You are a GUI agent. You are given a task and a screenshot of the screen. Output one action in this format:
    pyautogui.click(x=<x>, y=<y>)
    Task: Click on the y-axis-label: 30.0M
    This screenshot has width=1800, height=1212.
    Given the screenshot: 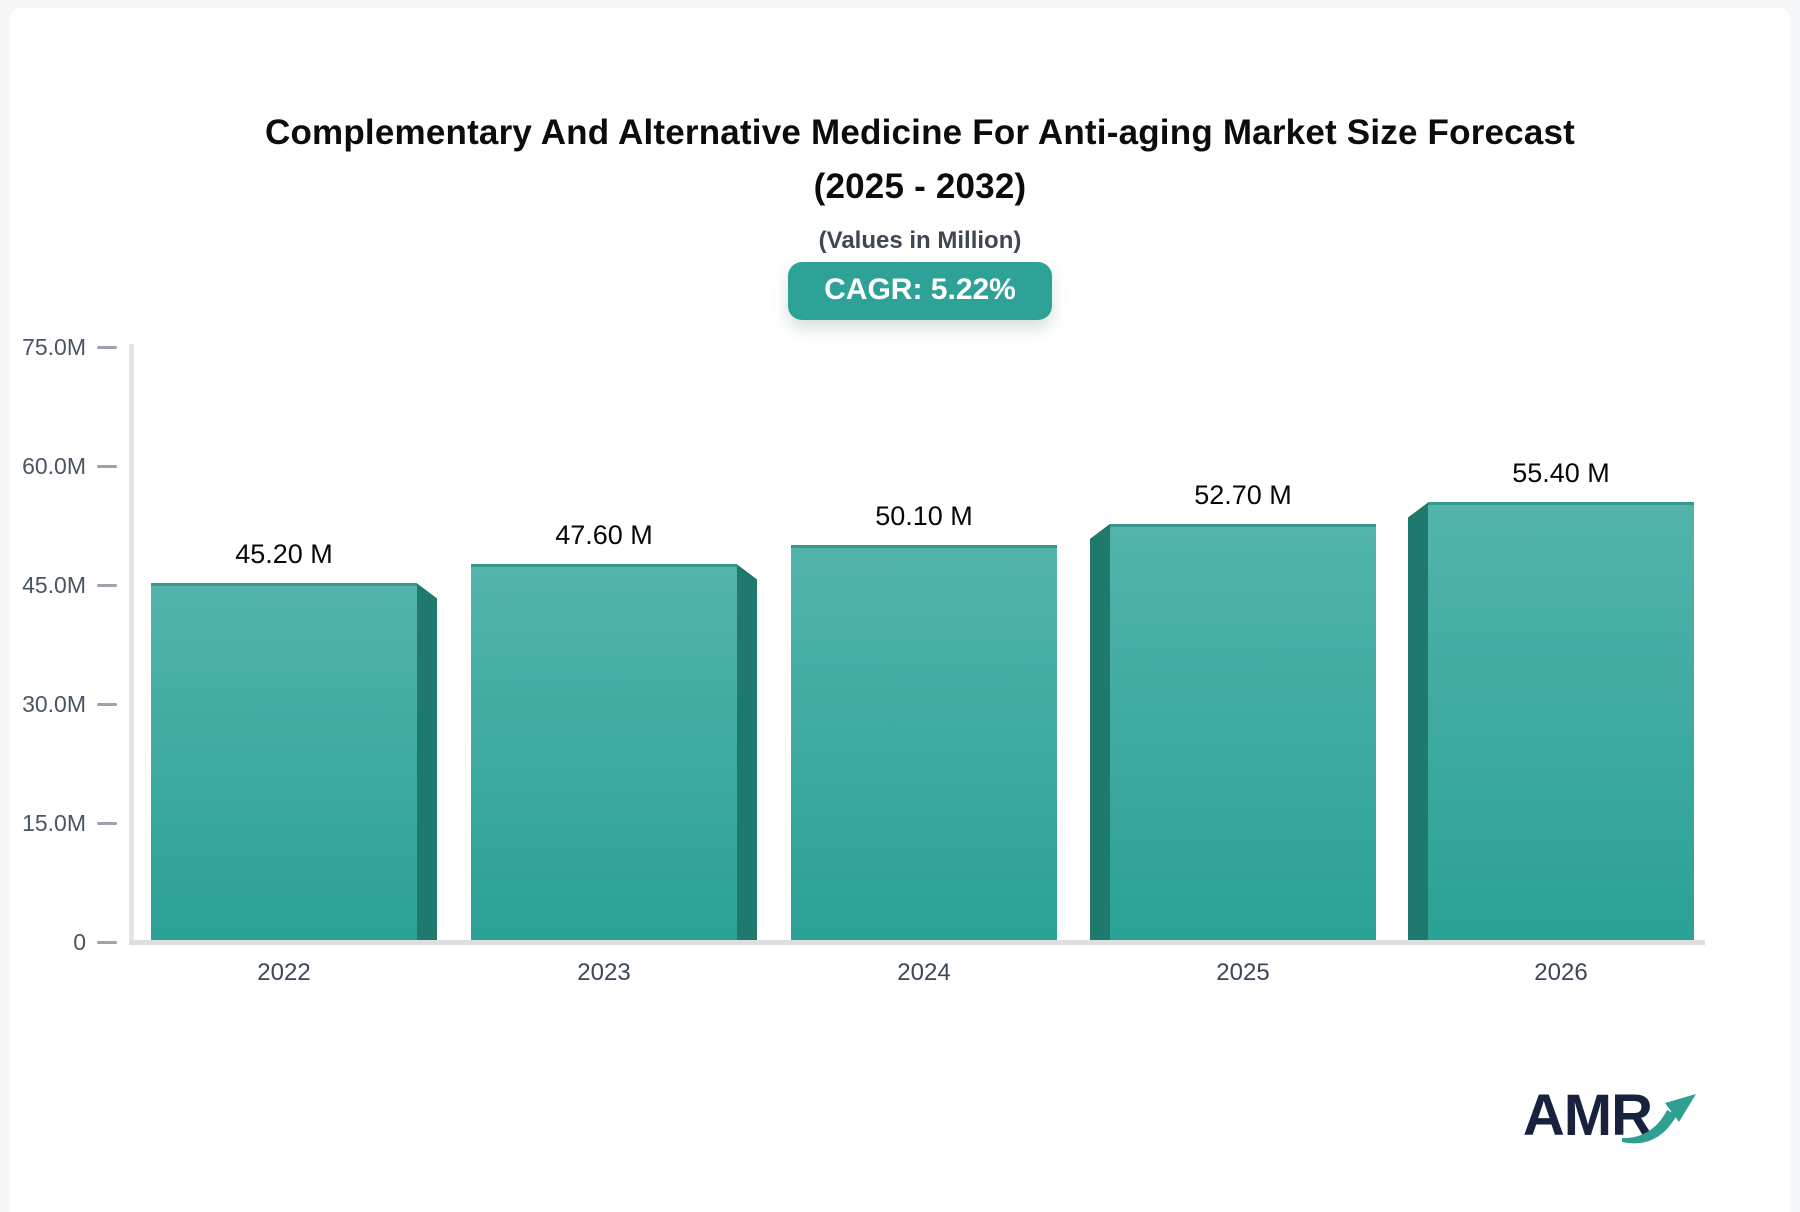 What is the action you would take?
    pyautogui.click(x=54, y=704)
    